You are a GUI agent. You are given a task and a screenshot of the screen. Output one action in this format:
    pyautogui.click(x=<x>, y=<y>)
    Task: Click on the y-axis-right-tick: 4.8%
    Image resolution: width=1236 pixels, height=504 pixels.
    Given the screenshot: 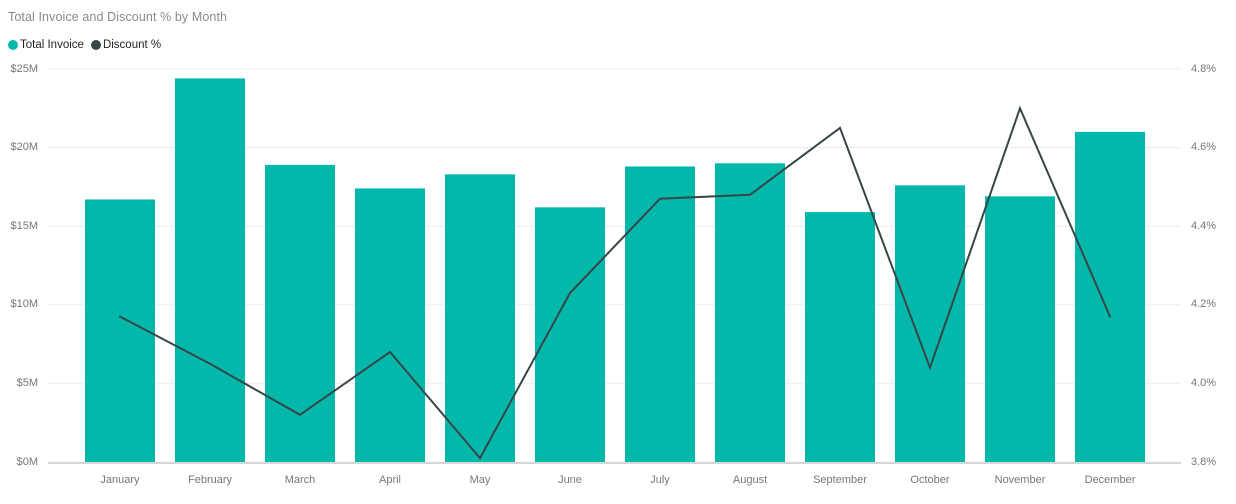 What is the action you would take?
    pyautogui.click(x=1204, y=68)
    